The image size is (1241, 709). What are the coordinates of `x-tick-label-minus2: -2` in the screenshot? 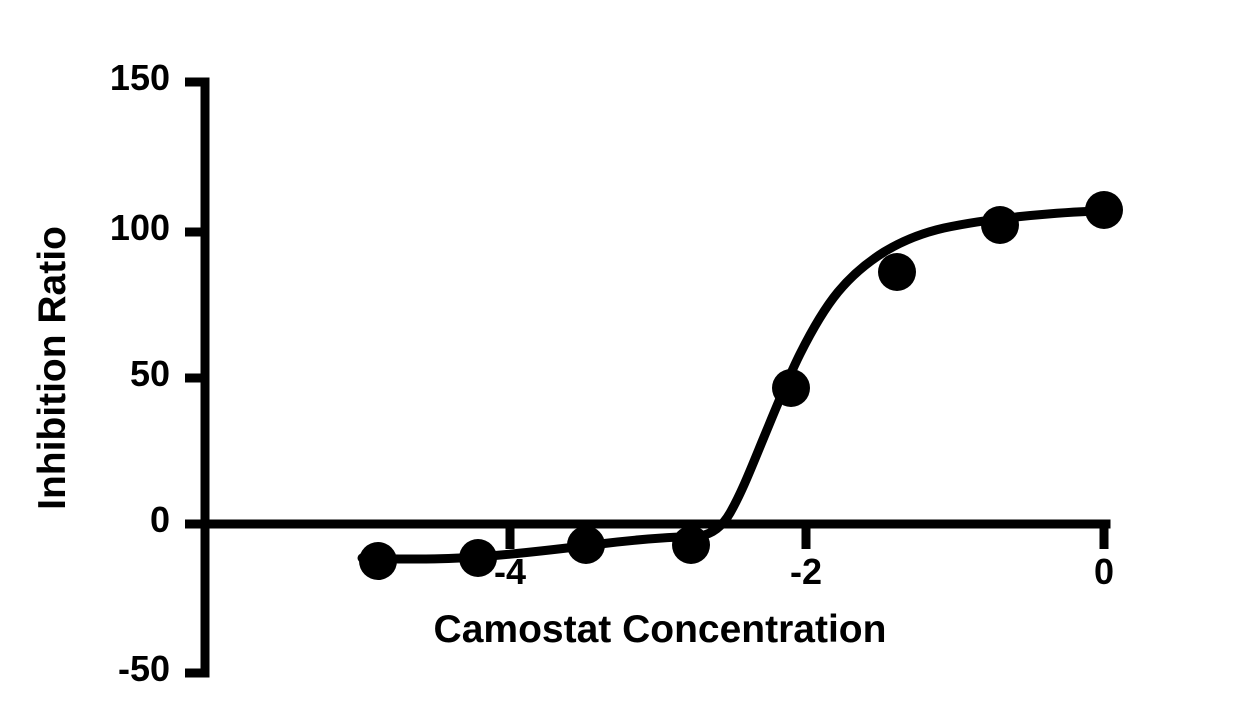 It's located at (805, 571).